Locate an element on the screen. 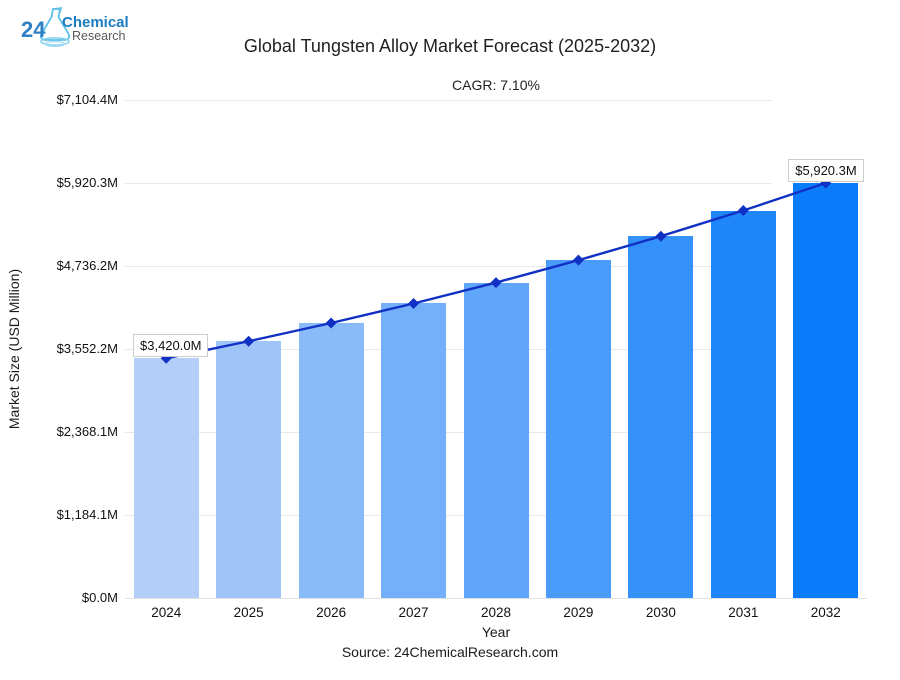 This screenshot has width=900, height=680. bar-2028 is located at coordinates (496, 440).